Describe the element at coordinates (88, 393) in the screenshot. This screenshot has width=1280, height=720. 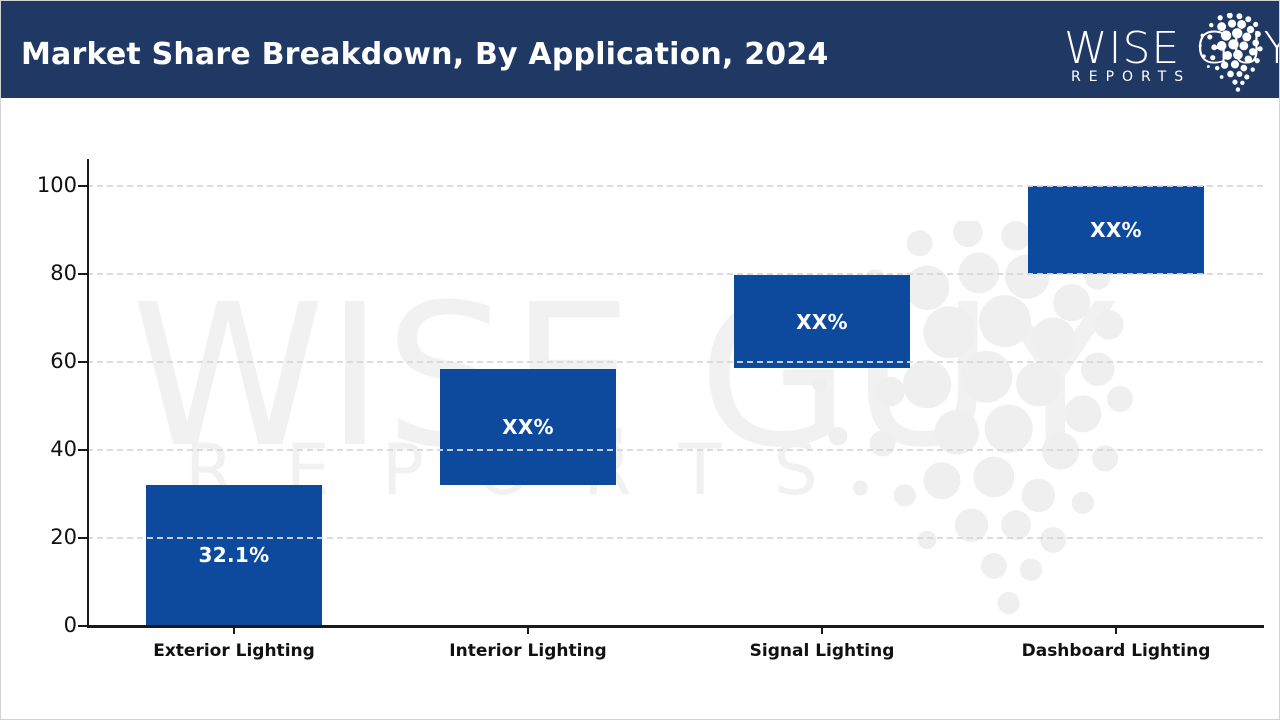
I see `y-axis-line` at that location.